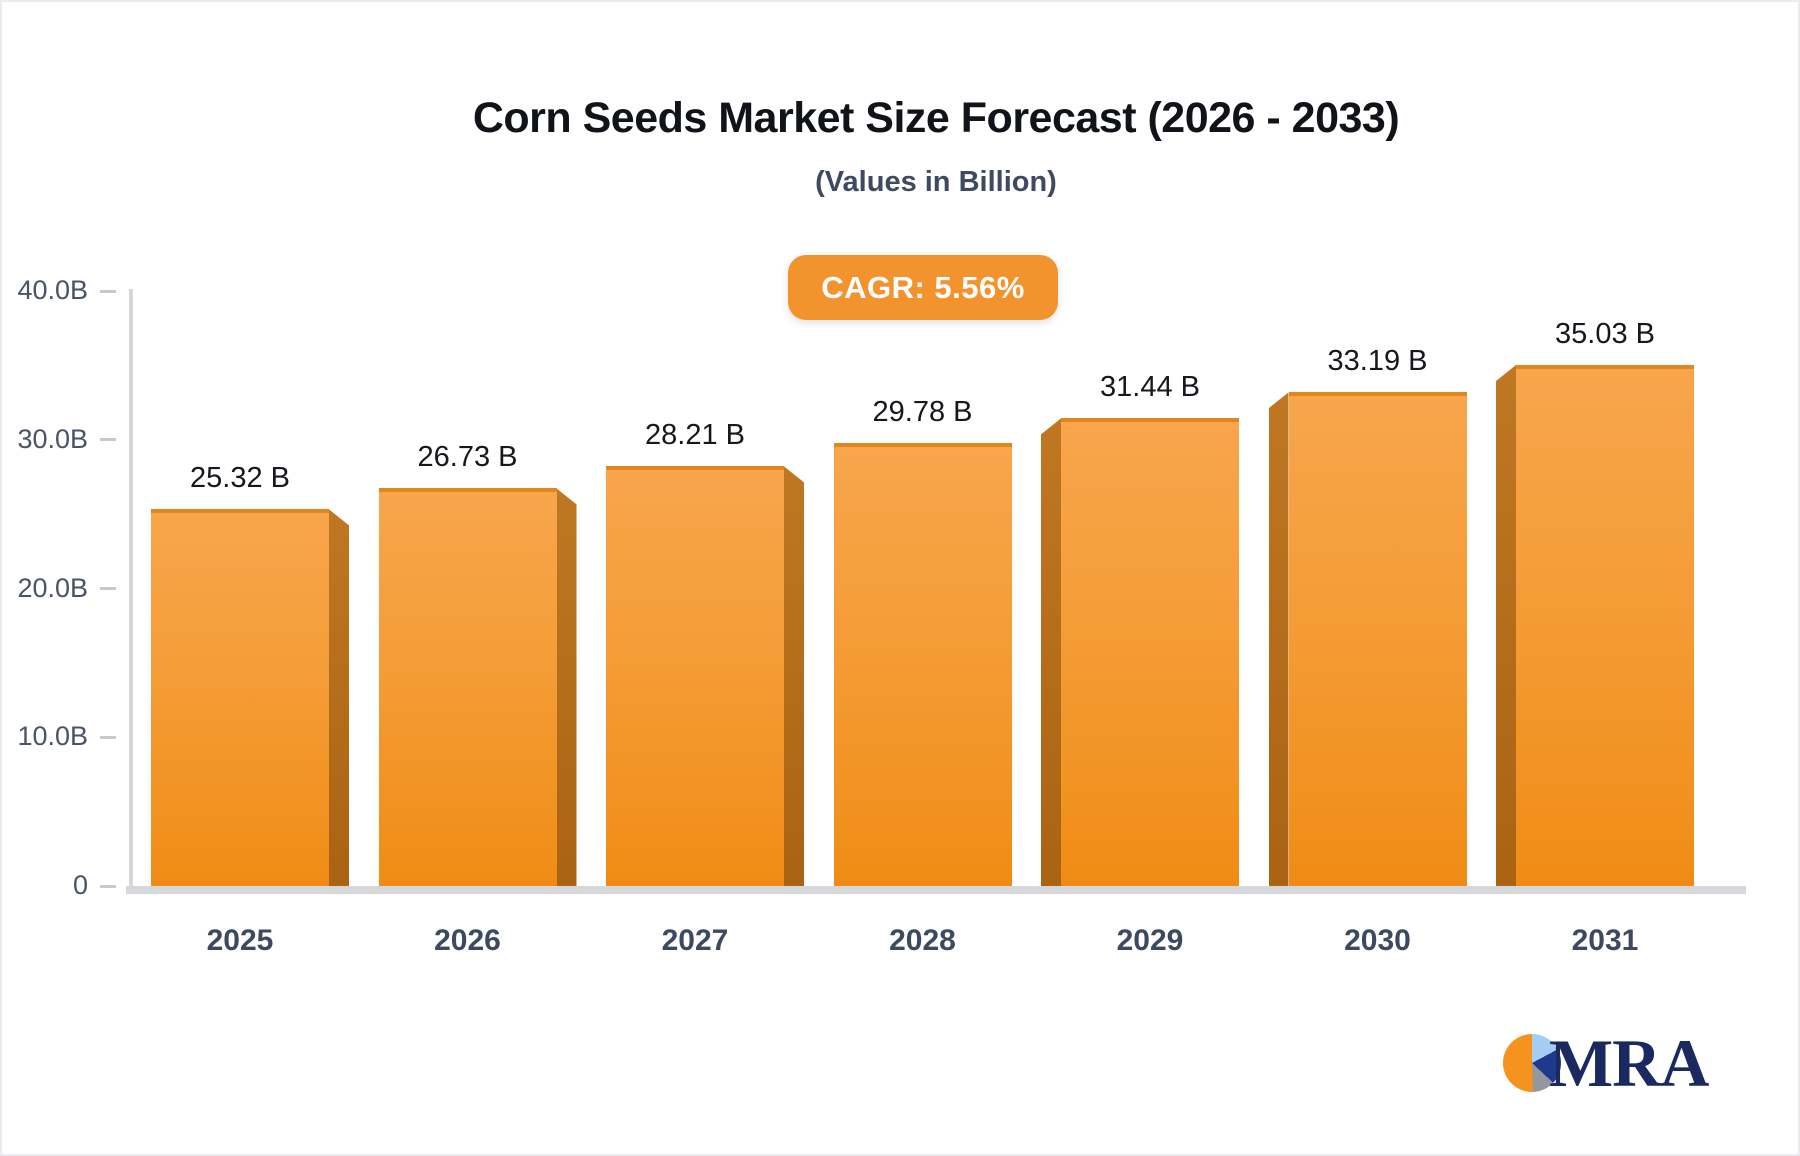 The image size is (1800, 1156). Describe the element at coordinates (467, 940) in the screenshot. I see `x-axis-category-label: 2026` at that location.